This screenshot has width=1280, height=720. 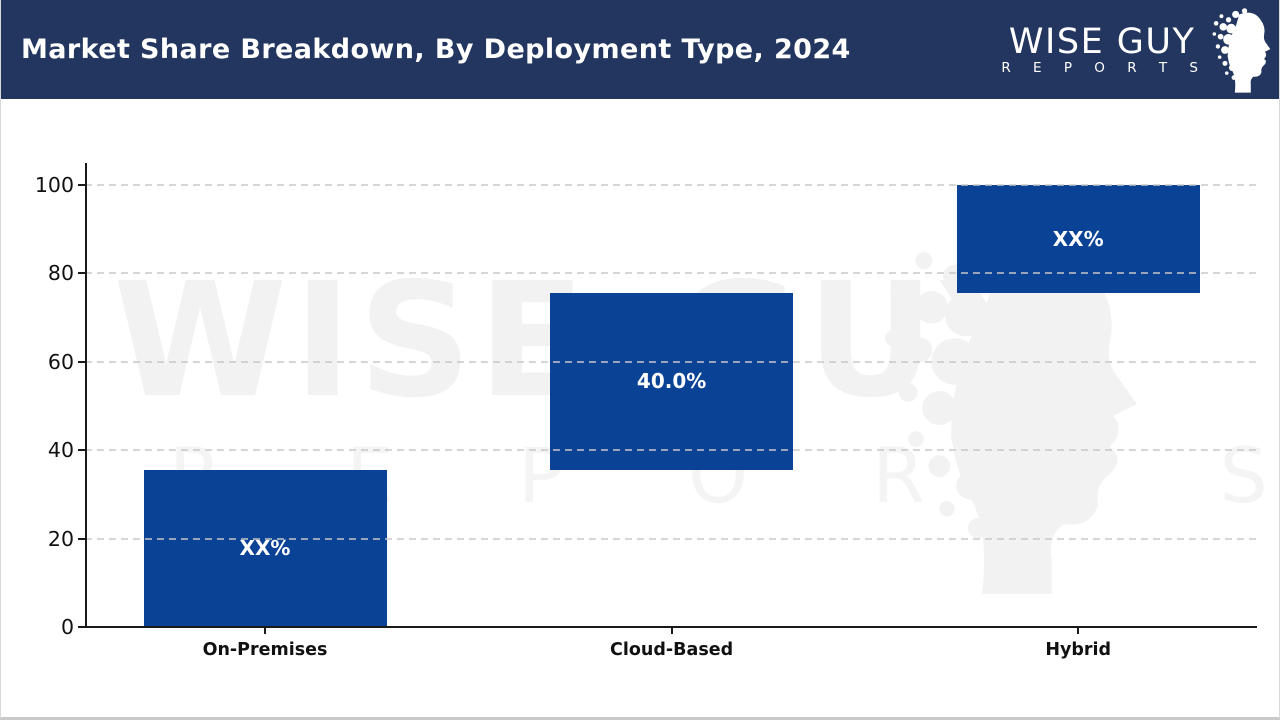 I want to click on y-tick-label: 20, so click(x=60, y=538).